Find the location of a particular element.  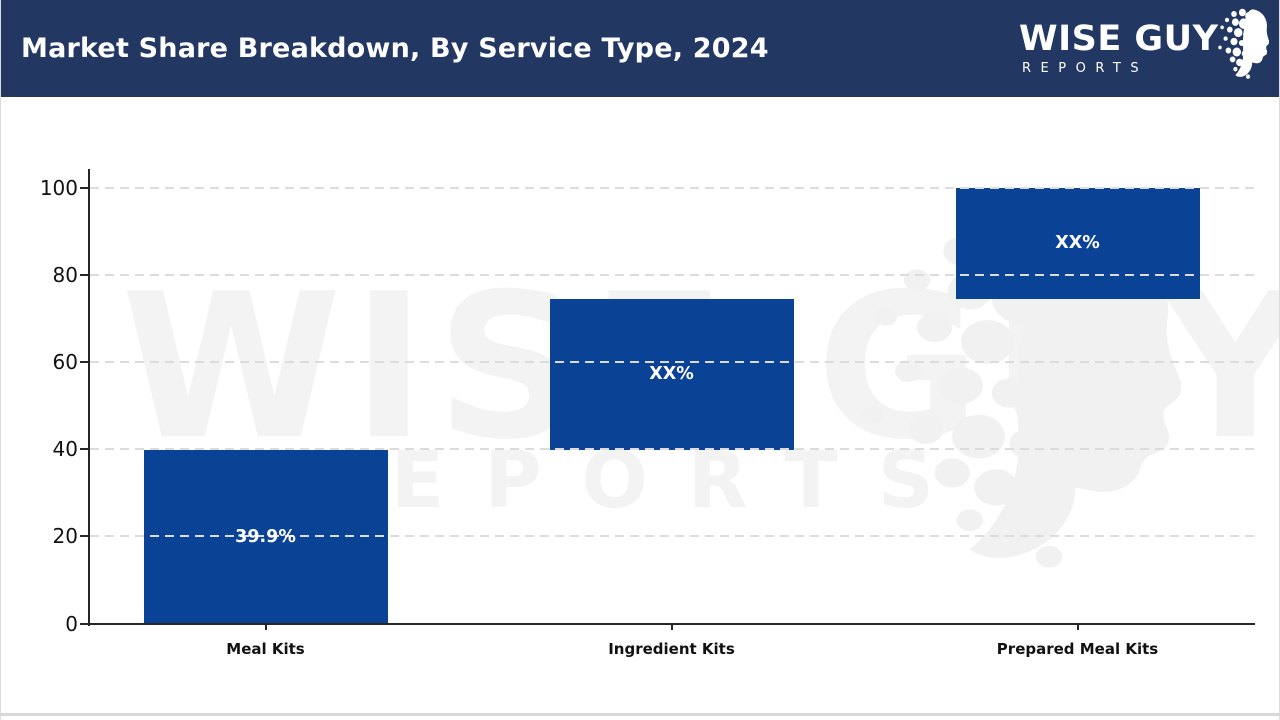

y-tick-label-60: 60 is located at coordinates (65, 361).